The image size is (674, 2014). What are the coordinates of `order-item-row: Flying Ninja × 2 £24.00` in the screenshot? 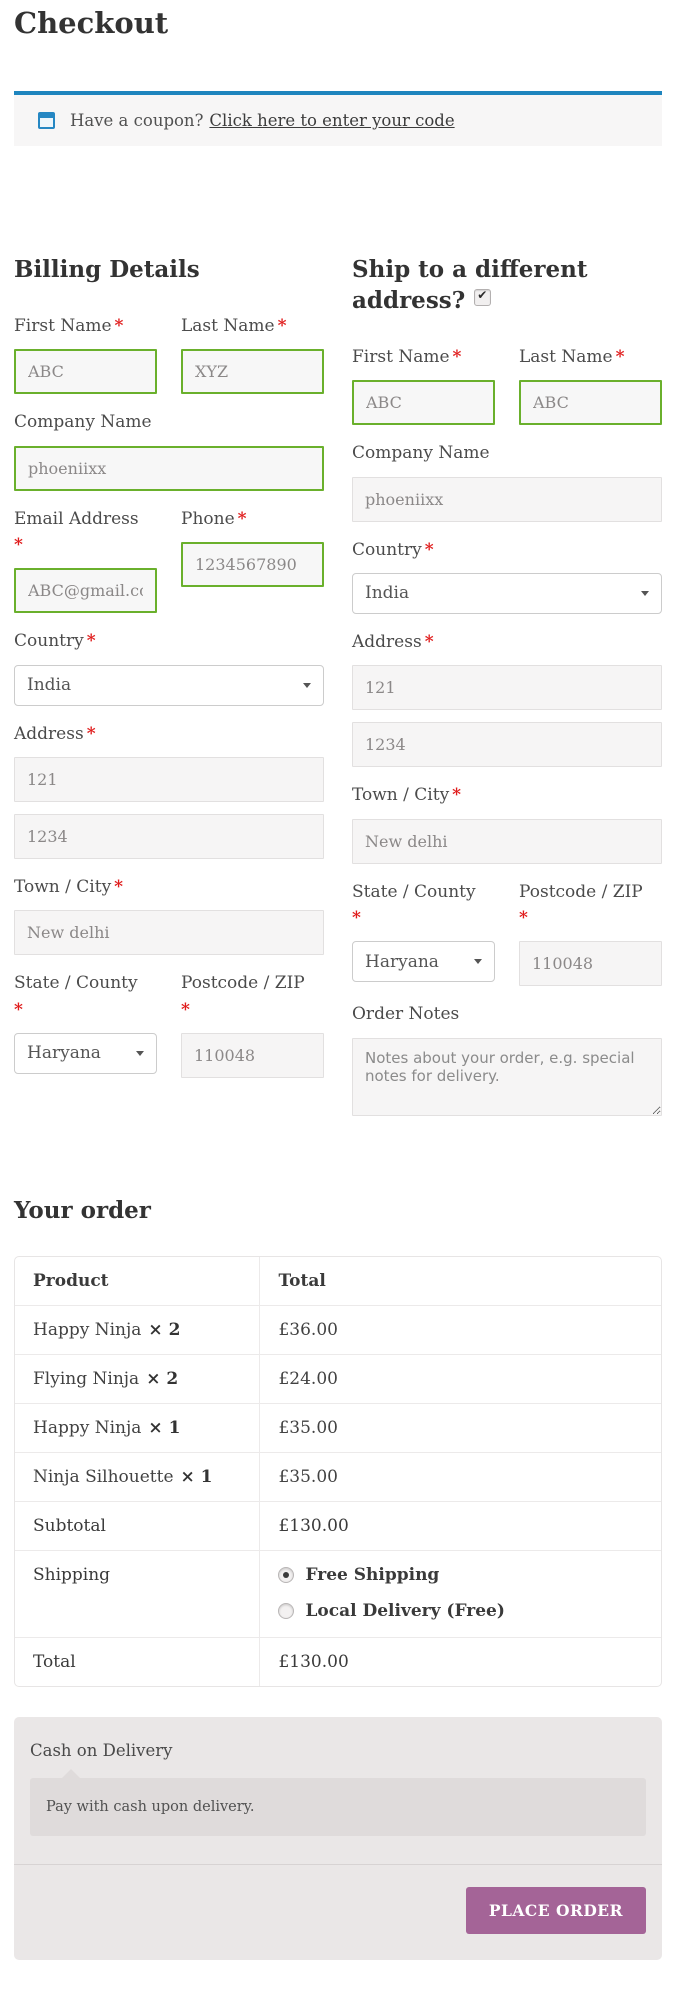 It's located at (338, 1379).